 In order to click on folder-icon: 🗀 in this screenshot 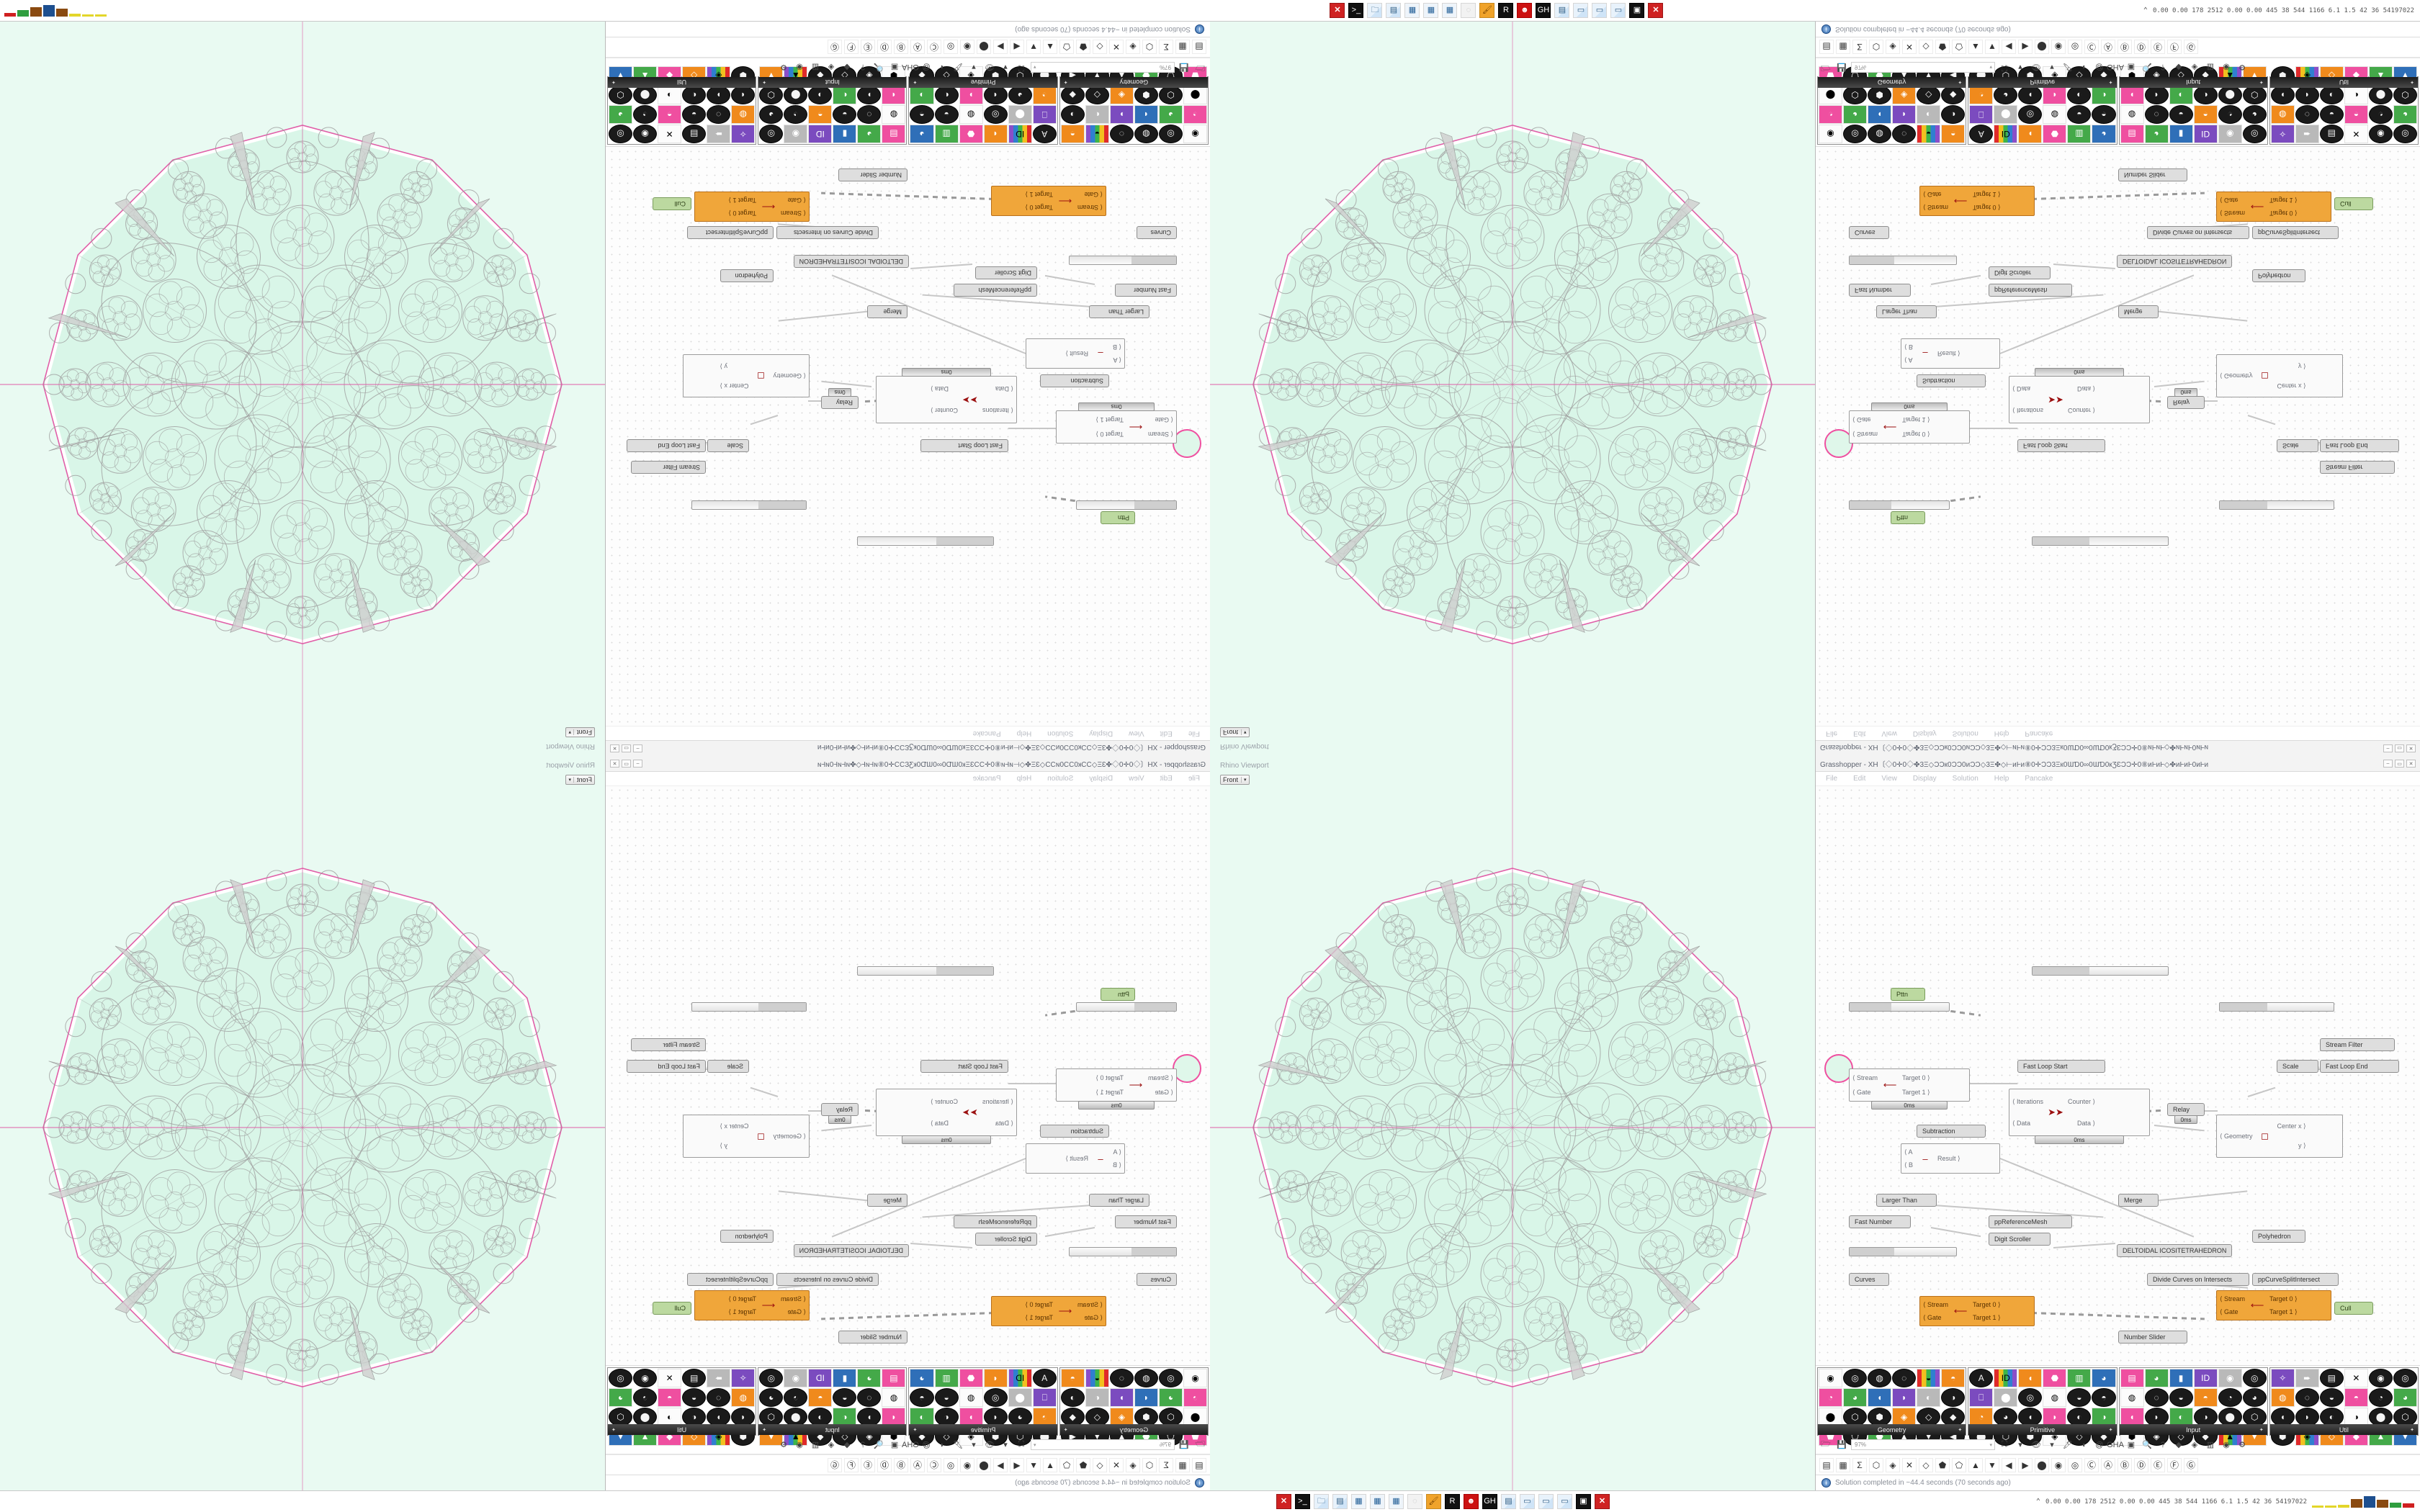, I will do `click(1321, 1501)`.